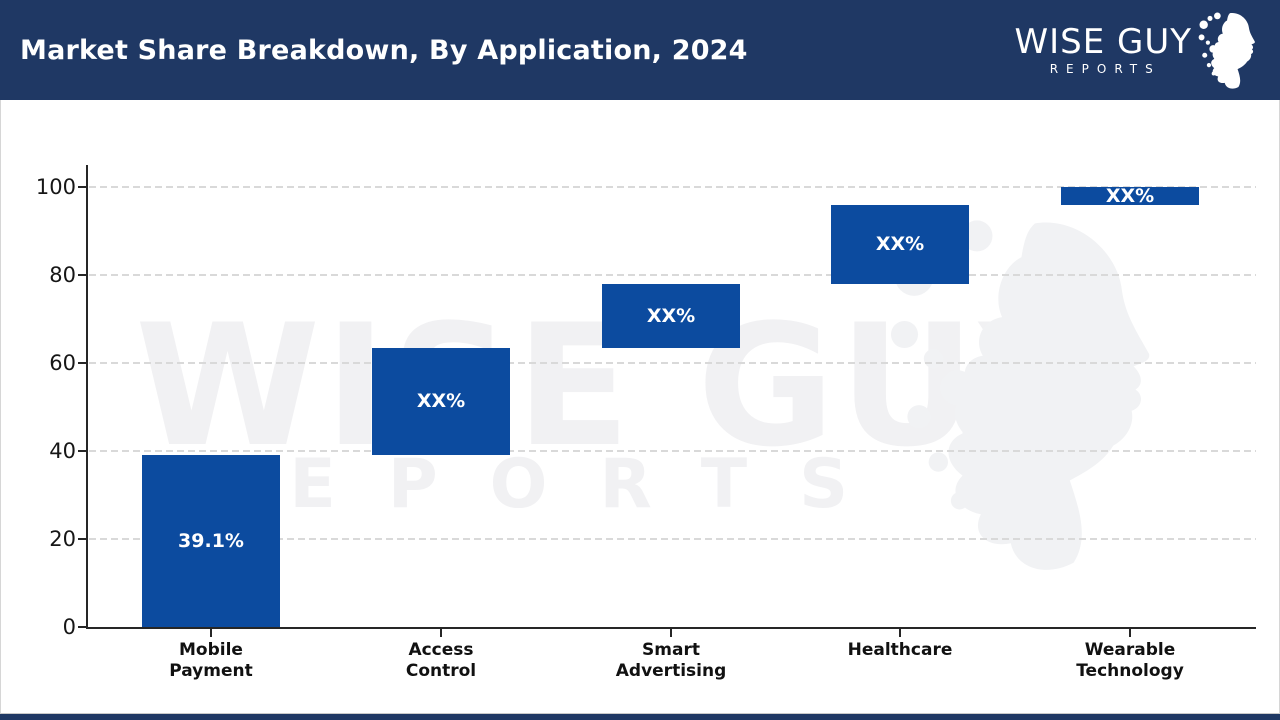  What do you see at coordinates (87, 397) in the screenshot?
I see `y-axis-line` at bounding box center [87, 397].